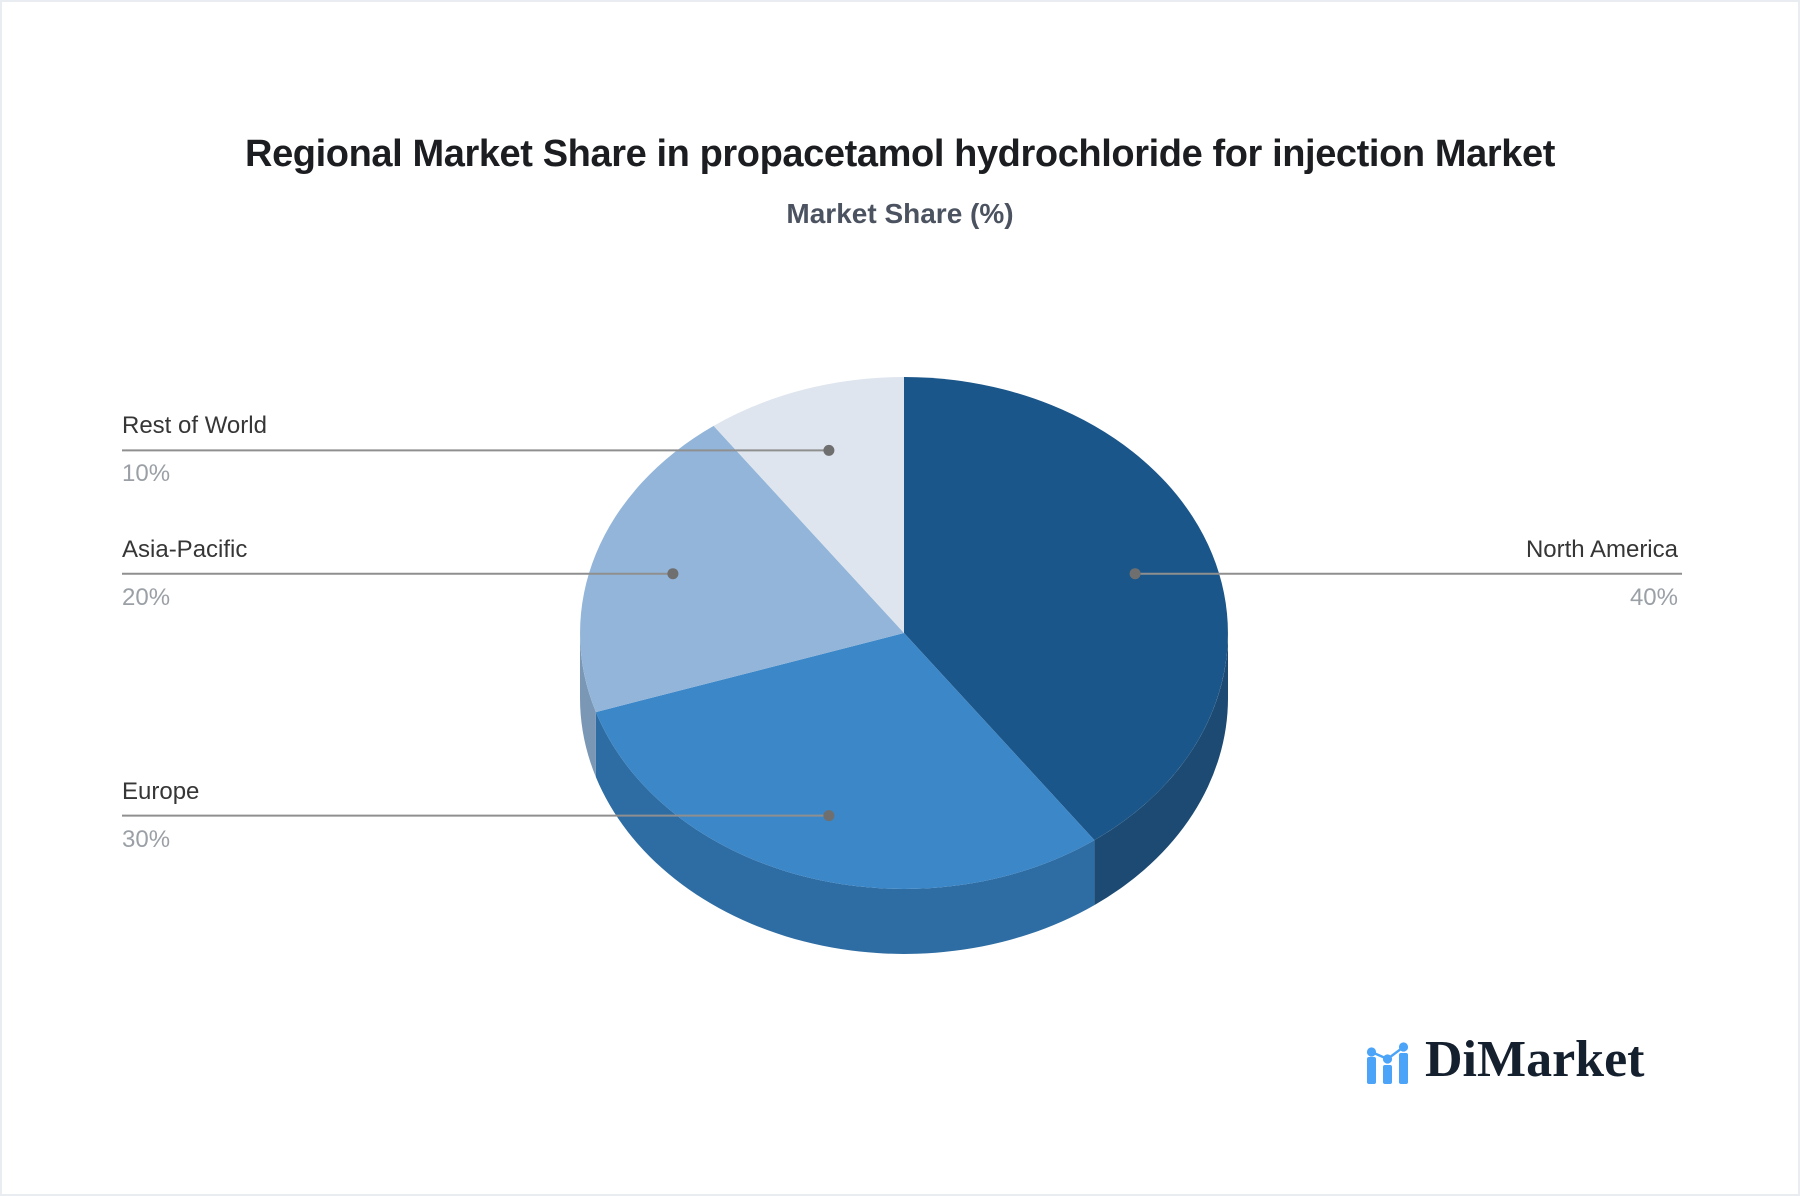 This screenshot has height=1196, width=1800. Describe the element at coordinates (1135, 574) in the screenshot. I see `callout-dot-north-america` at that location.